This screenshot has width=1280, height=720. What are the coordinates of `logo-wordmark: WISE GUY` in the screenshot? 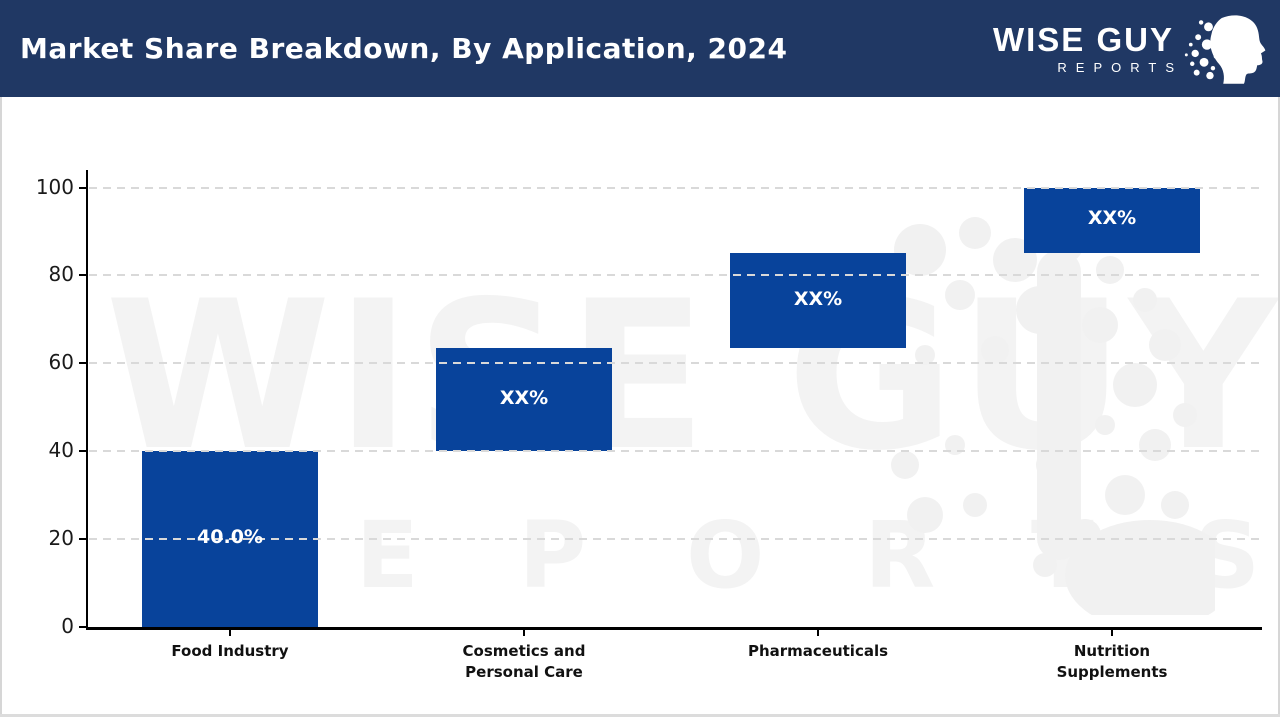 It's located at (1083, 39).